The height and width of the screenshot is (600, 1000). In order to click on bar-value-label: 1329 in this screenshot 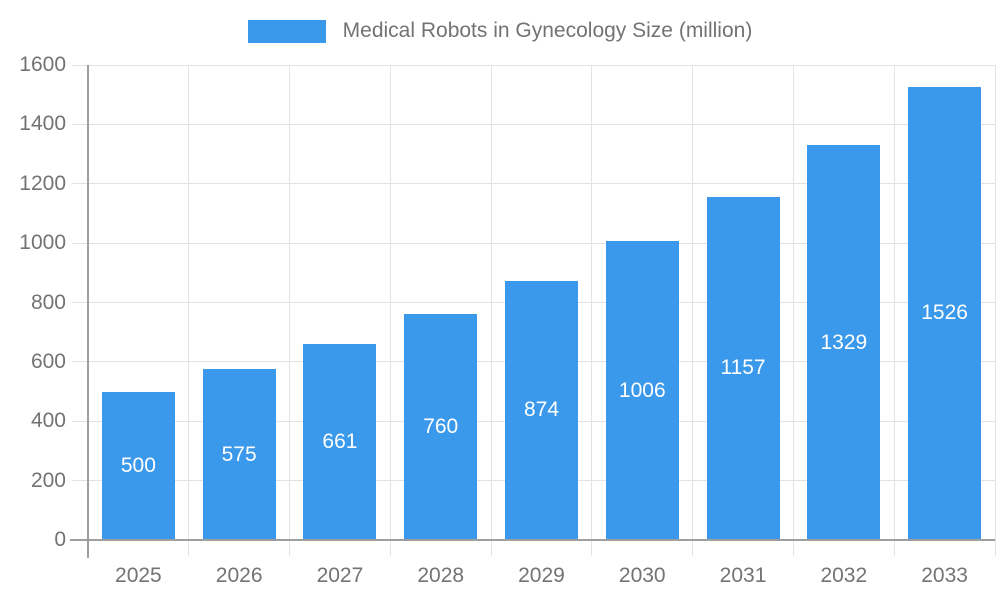, I will do `click(844, 342)`.